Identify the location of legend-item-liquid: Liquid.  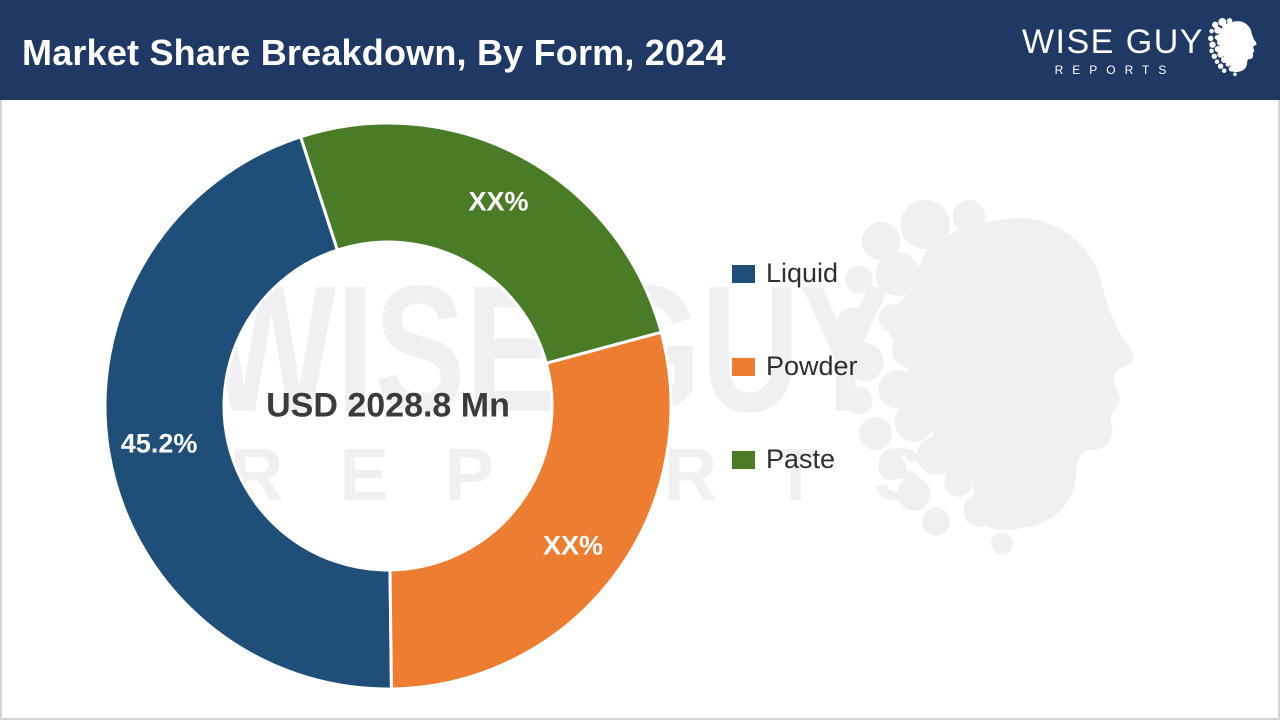
(795, 273).